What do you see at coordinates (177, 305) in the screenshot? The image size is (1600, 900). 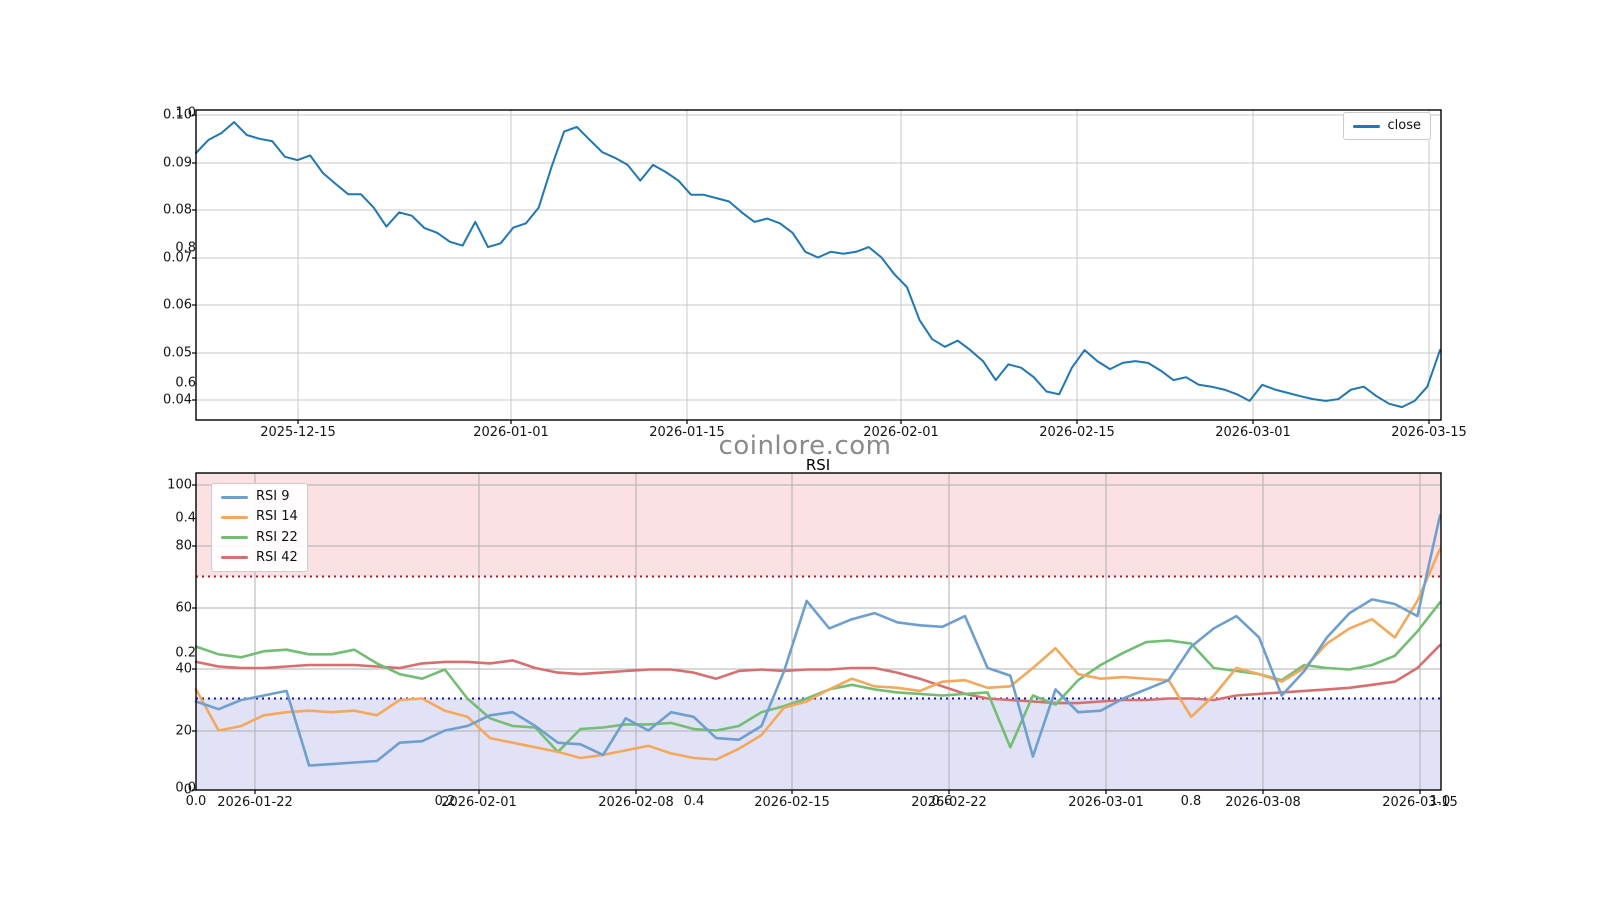 I see `price-y-tick-label: 0.06` at bounding box center [177, 305].